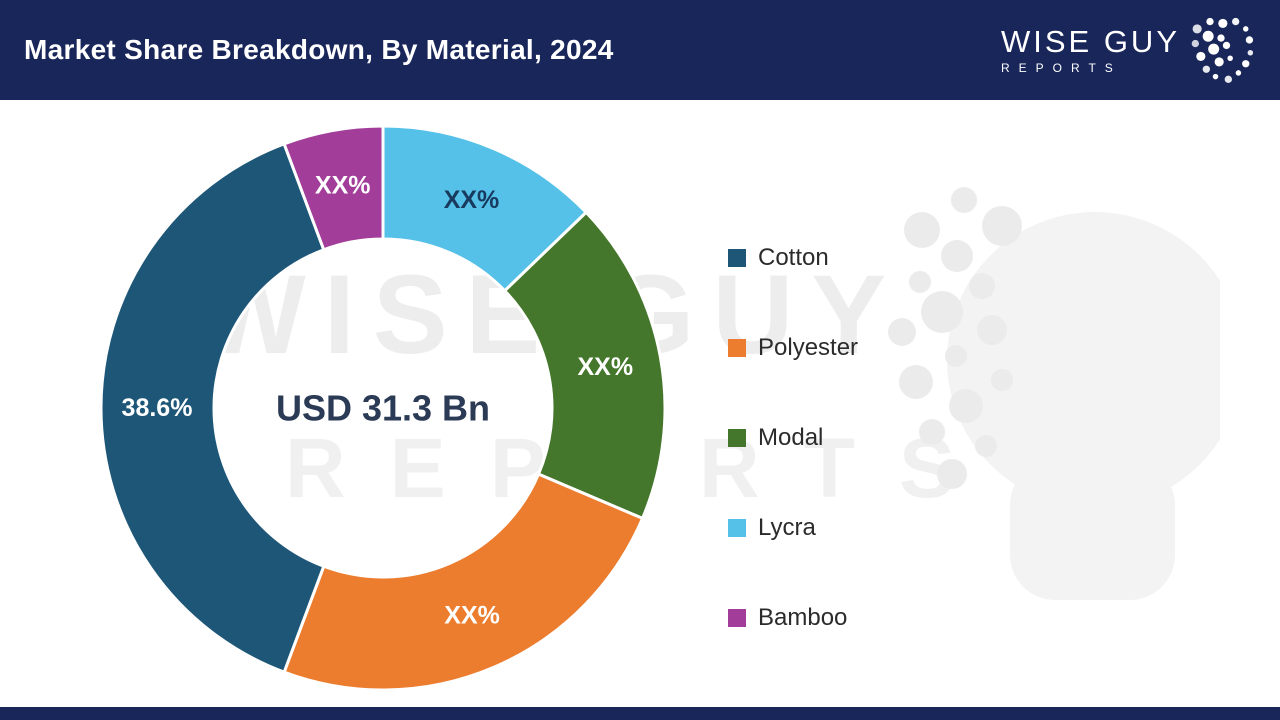 The image size is (1280, 720). Describe the element at coordinates (737, 438) in the screenshot. I see `legend-swatch-modal` at that location.